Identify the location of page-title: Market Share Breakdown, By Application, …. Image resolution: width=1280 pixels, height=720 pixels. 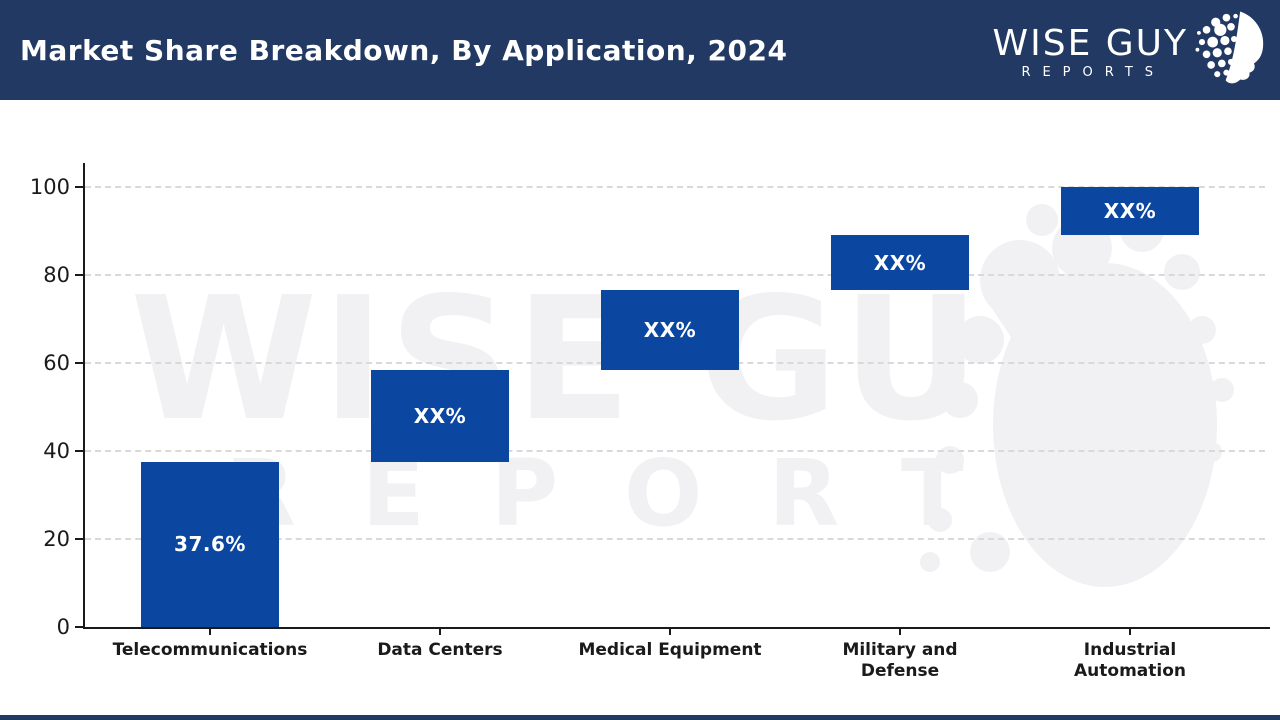
(404, 50).